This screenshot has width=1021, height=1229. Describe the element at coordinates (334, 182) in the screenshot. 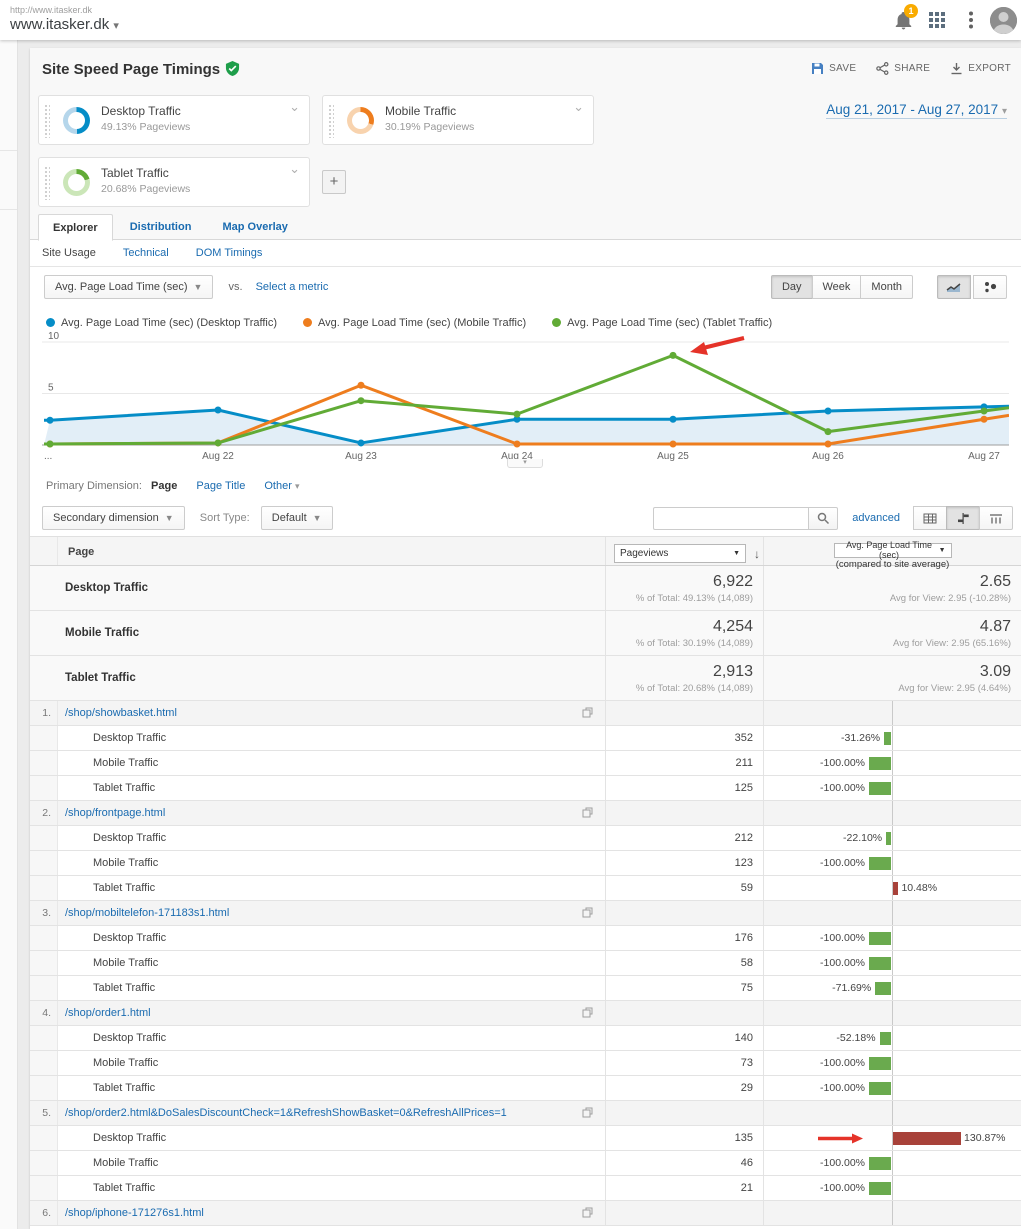

I see `add-segment-button: +` at that location.